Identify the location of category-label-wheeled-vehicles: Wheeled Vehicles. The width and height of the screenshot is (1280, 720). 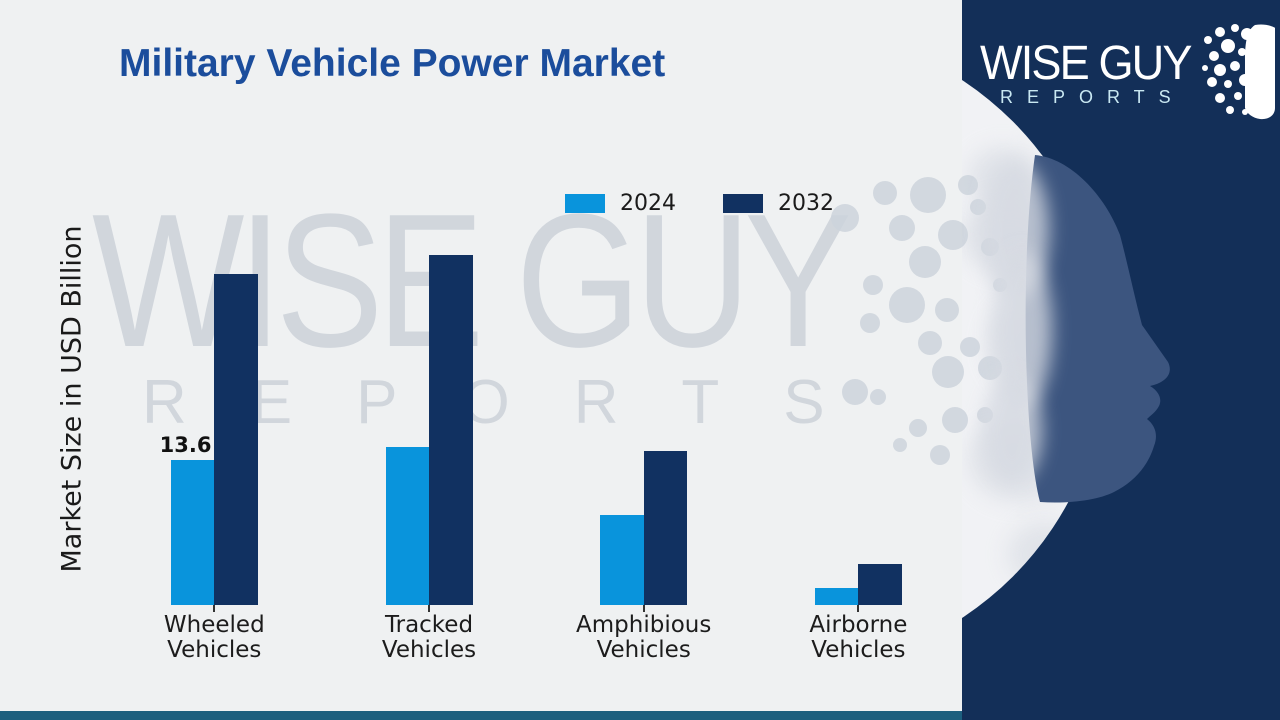
(214, 637).